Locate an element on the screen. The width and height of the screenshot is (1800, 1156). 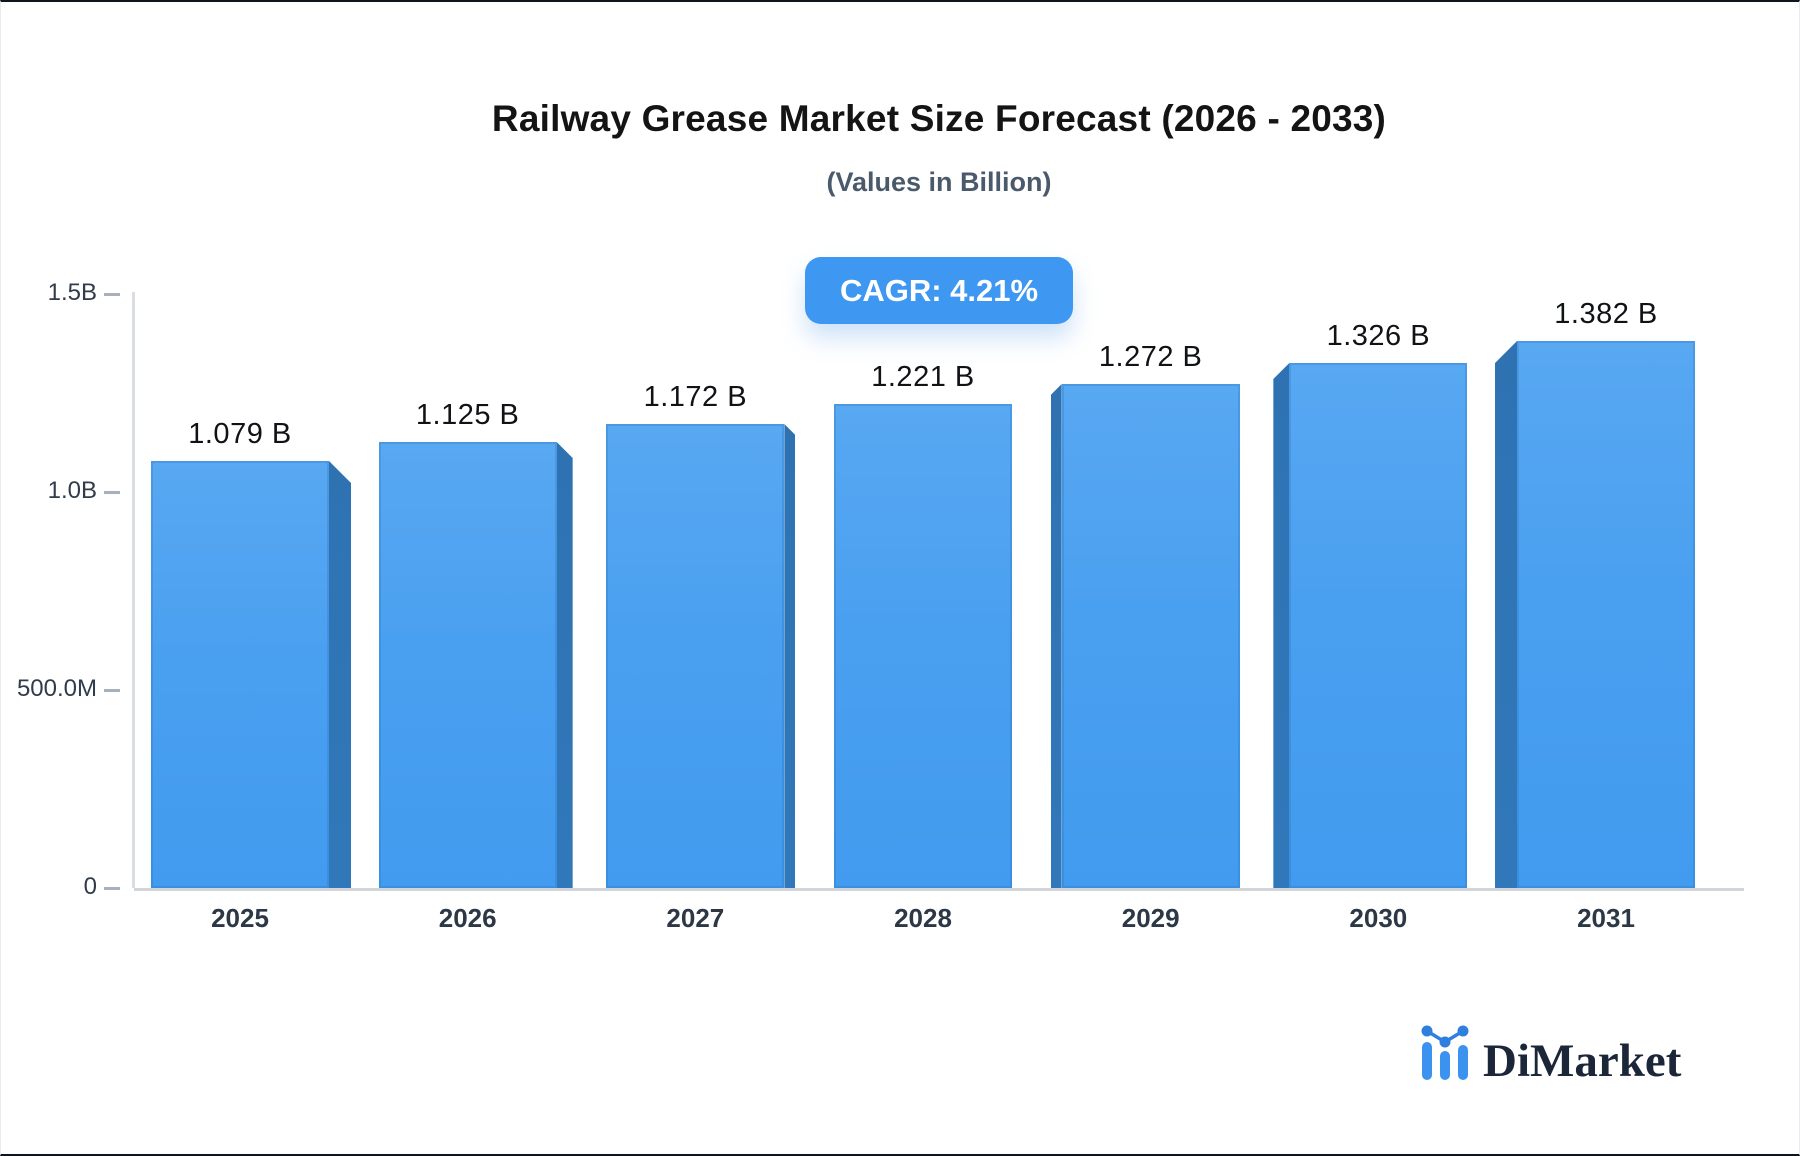
bar-2031 is located at coordinates (1606, 614).